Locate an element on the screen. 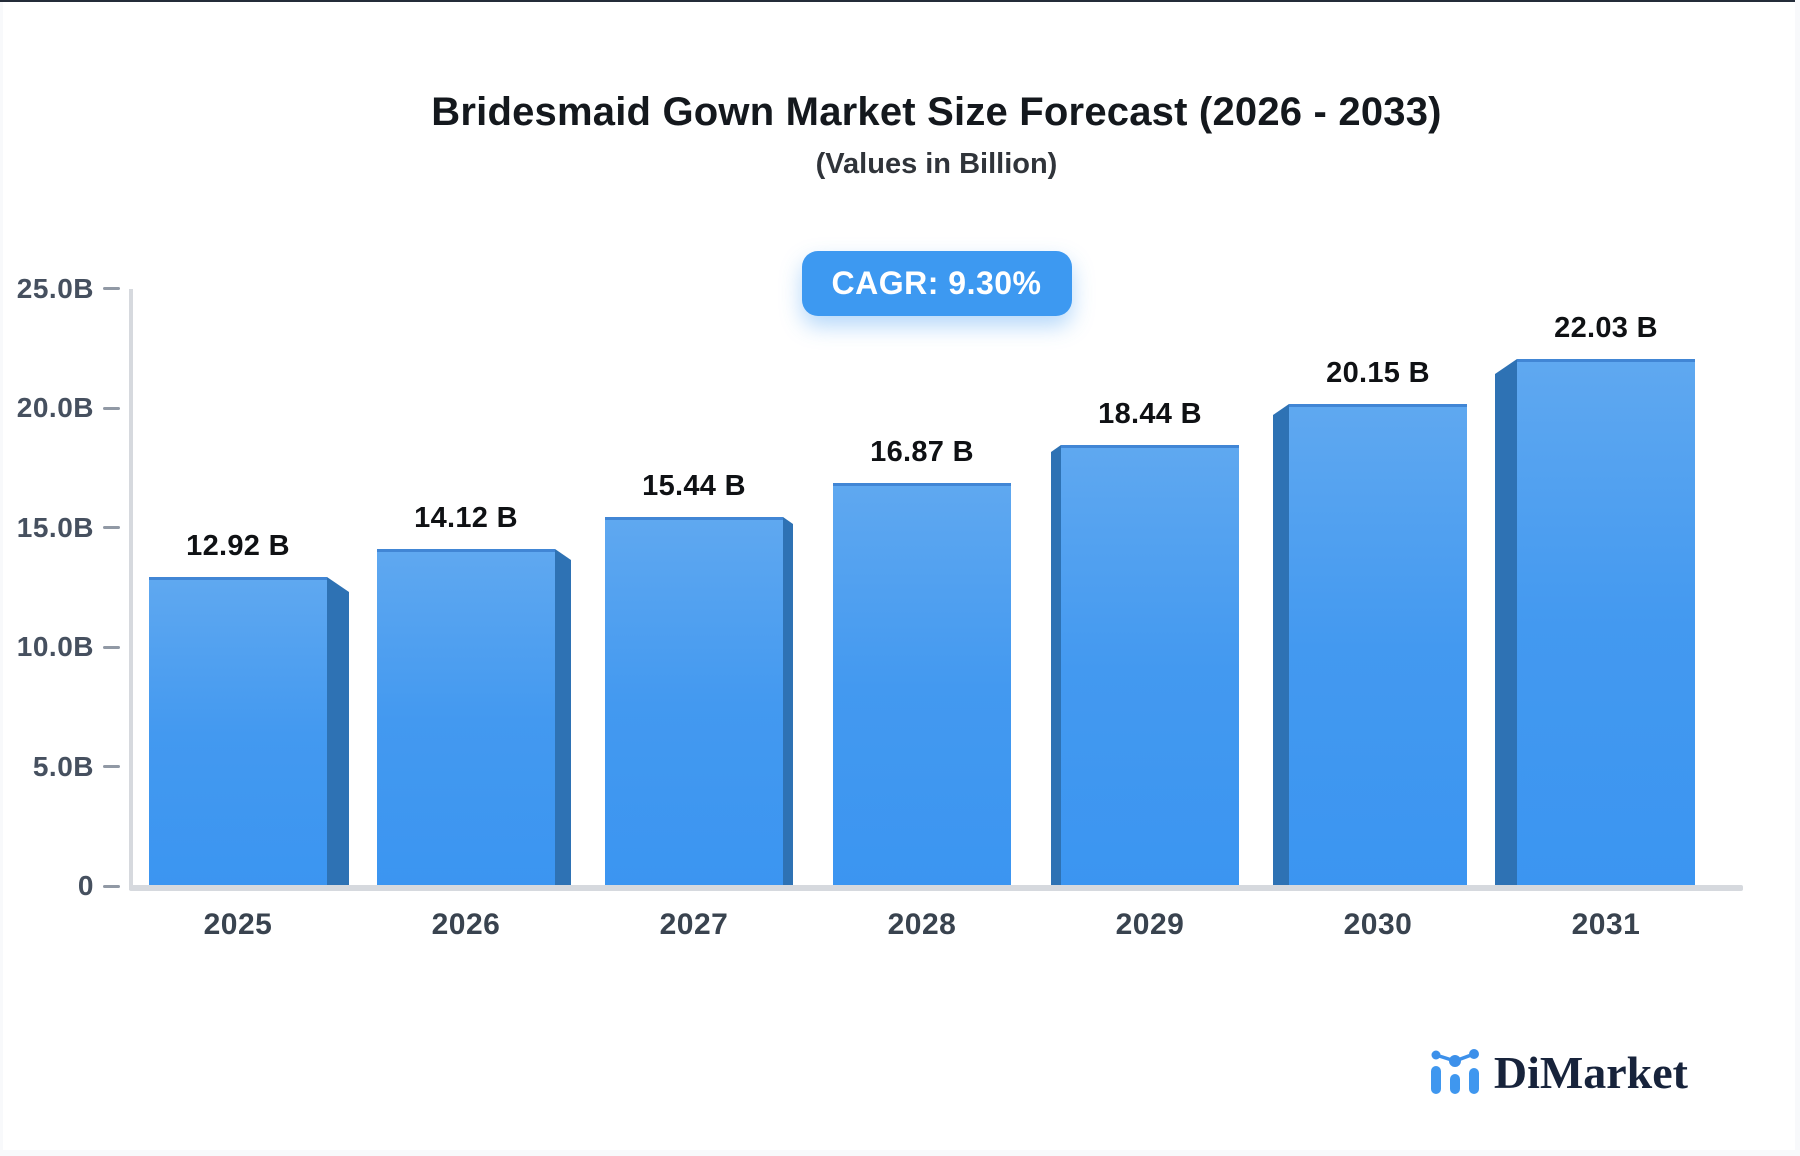 Image resolution: width=1800 pixels, height=1156 pixels. y-axis-line is located at coordinates (131, 589).